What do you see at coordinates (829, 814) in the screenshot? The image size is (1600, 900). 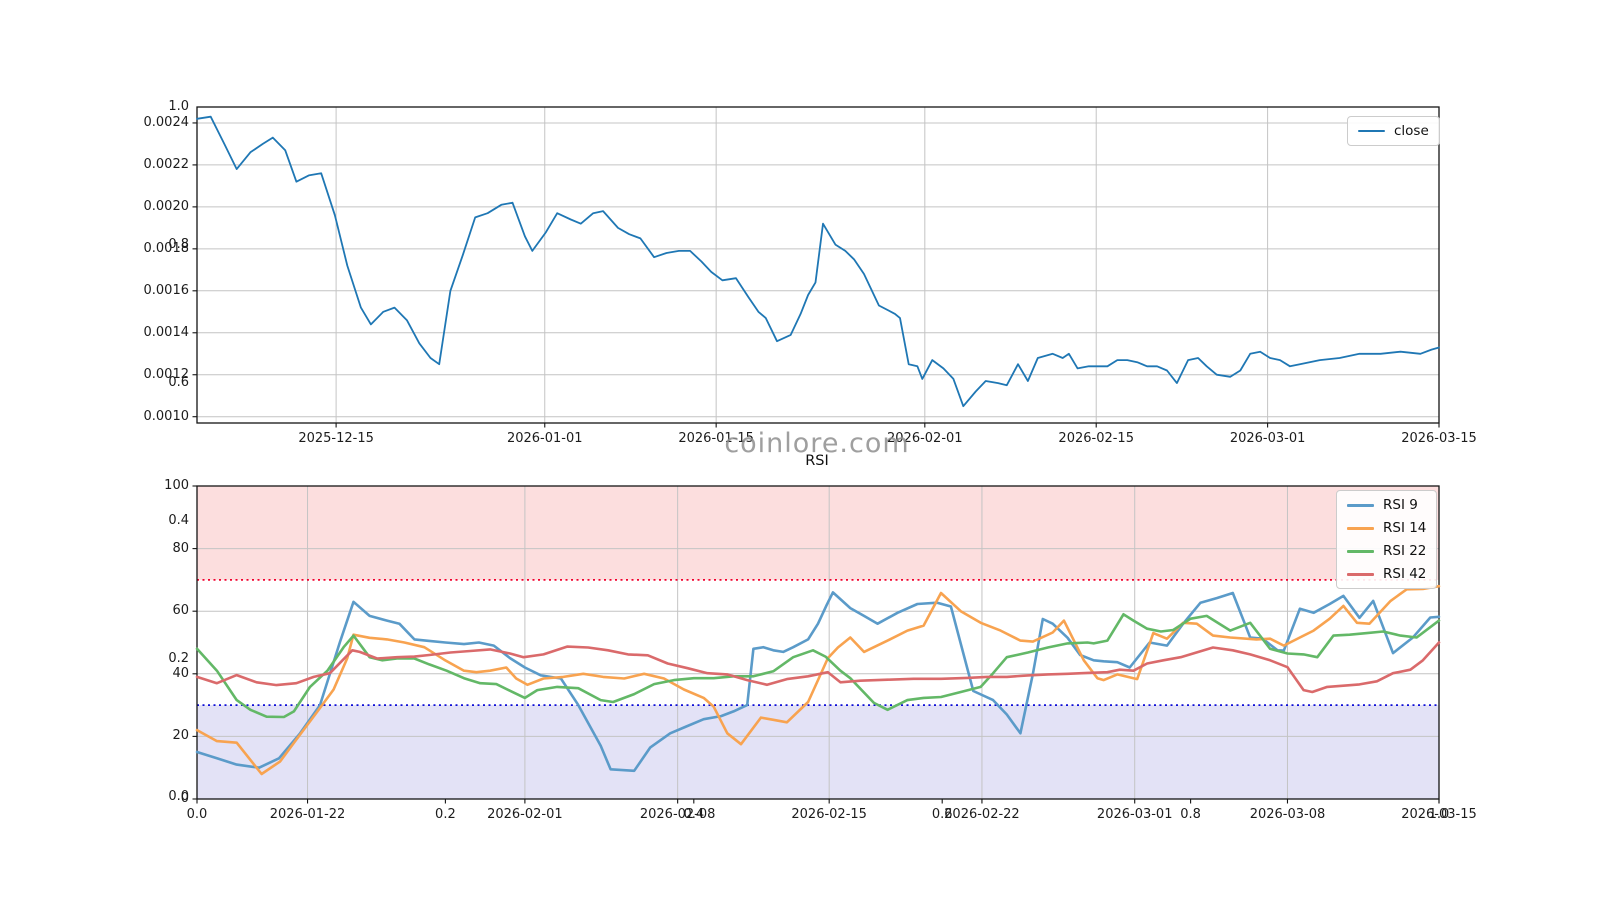 I see `rsi-x-tick-label: 2026-02-15` at bounding box center [829, 814].